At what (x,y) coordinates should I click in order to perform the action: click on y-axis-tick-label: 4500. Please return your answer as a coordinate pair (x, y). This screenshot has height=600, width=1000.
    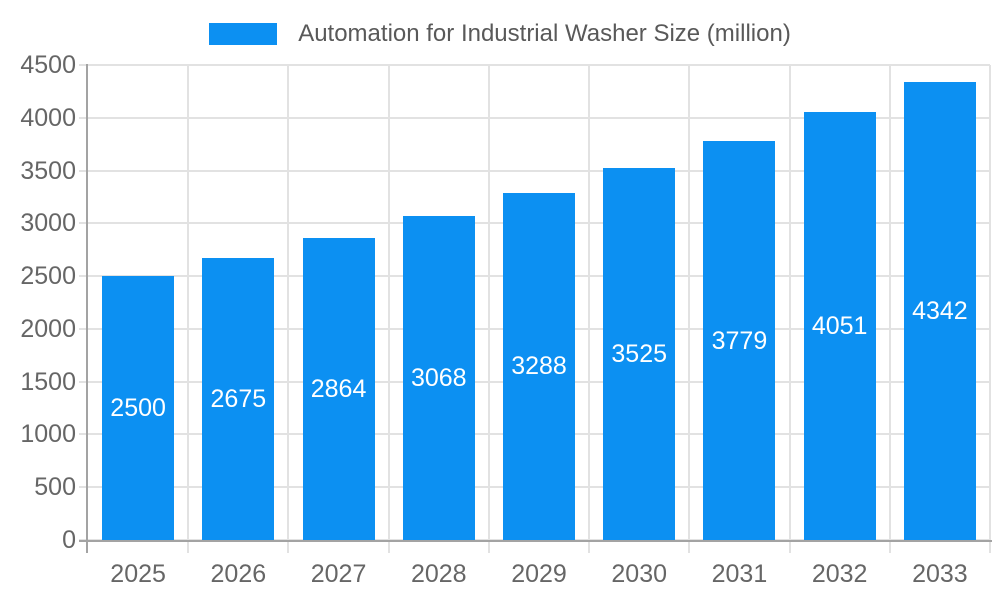
    Looking at the image, I should click on (48, 65).